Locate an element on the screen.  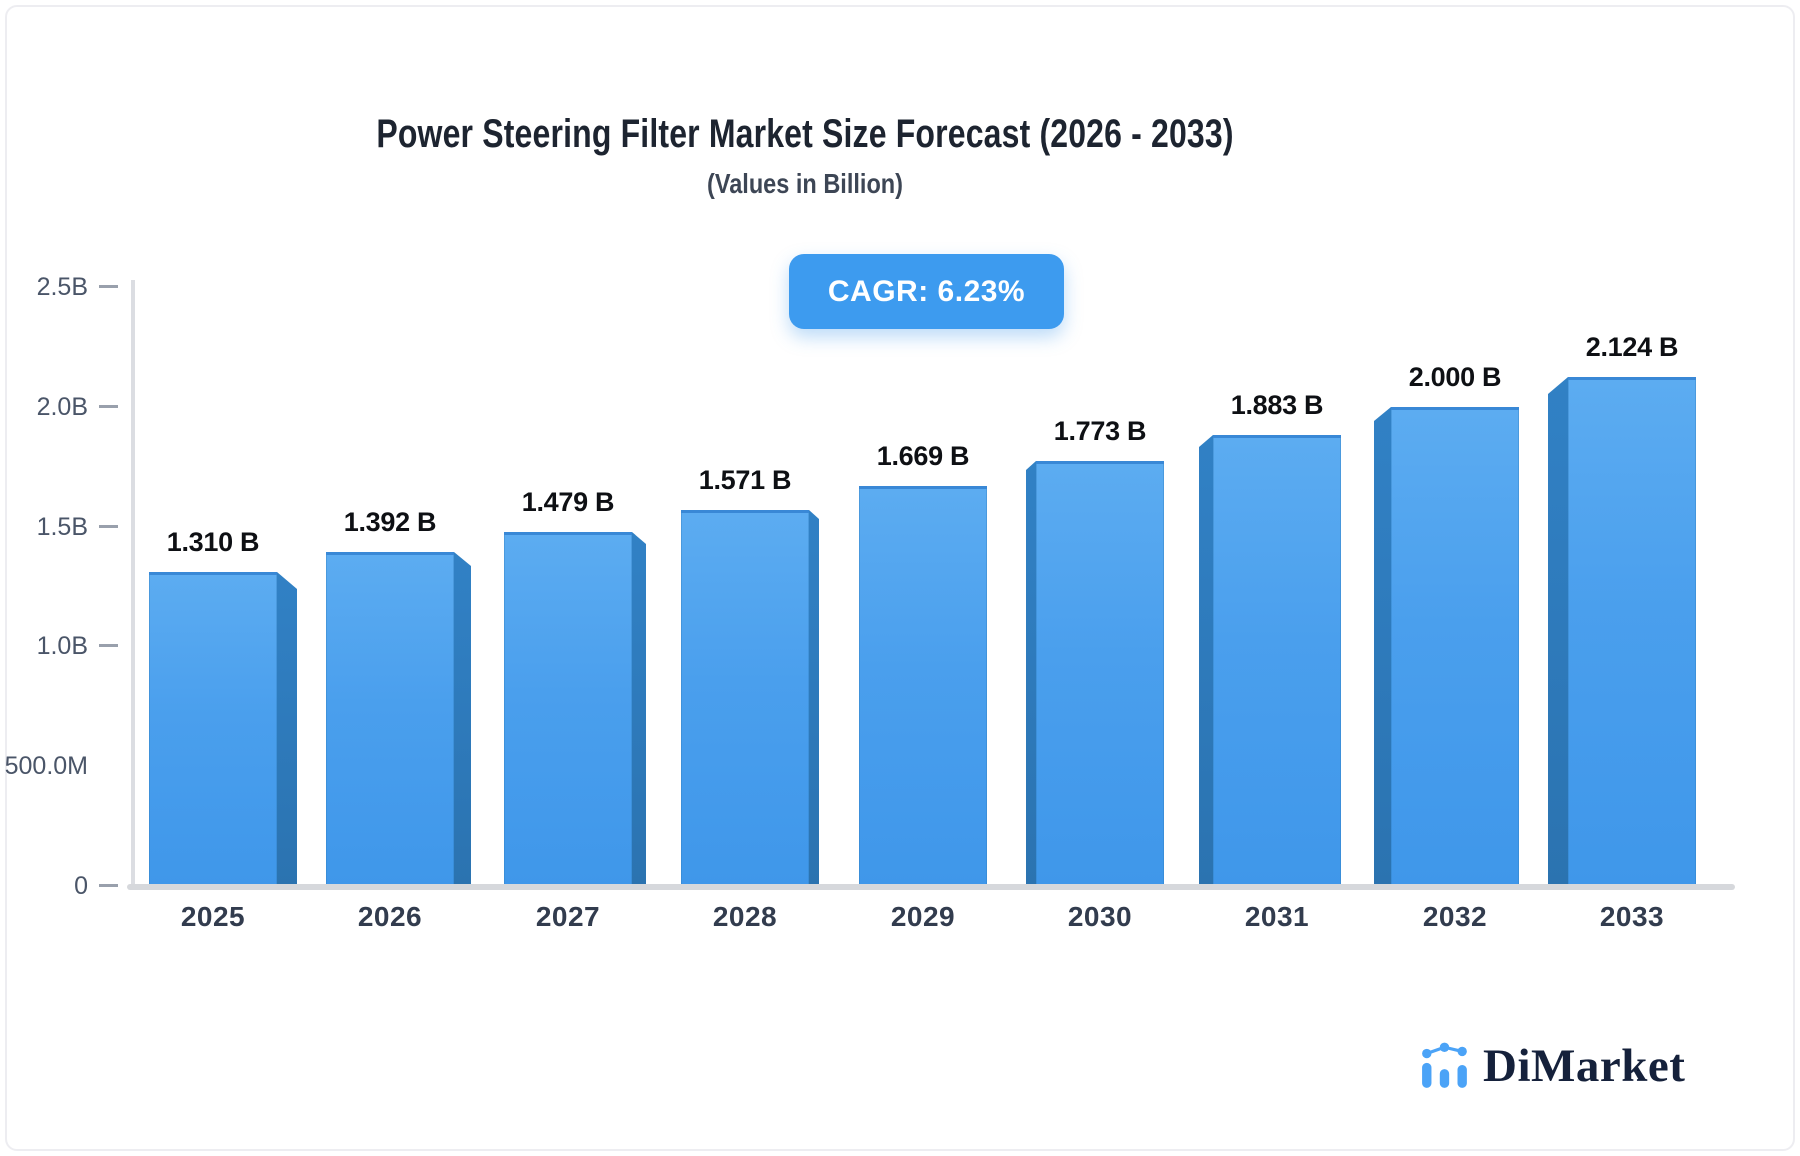
bar-2028 is located at coordinates (750, 698).